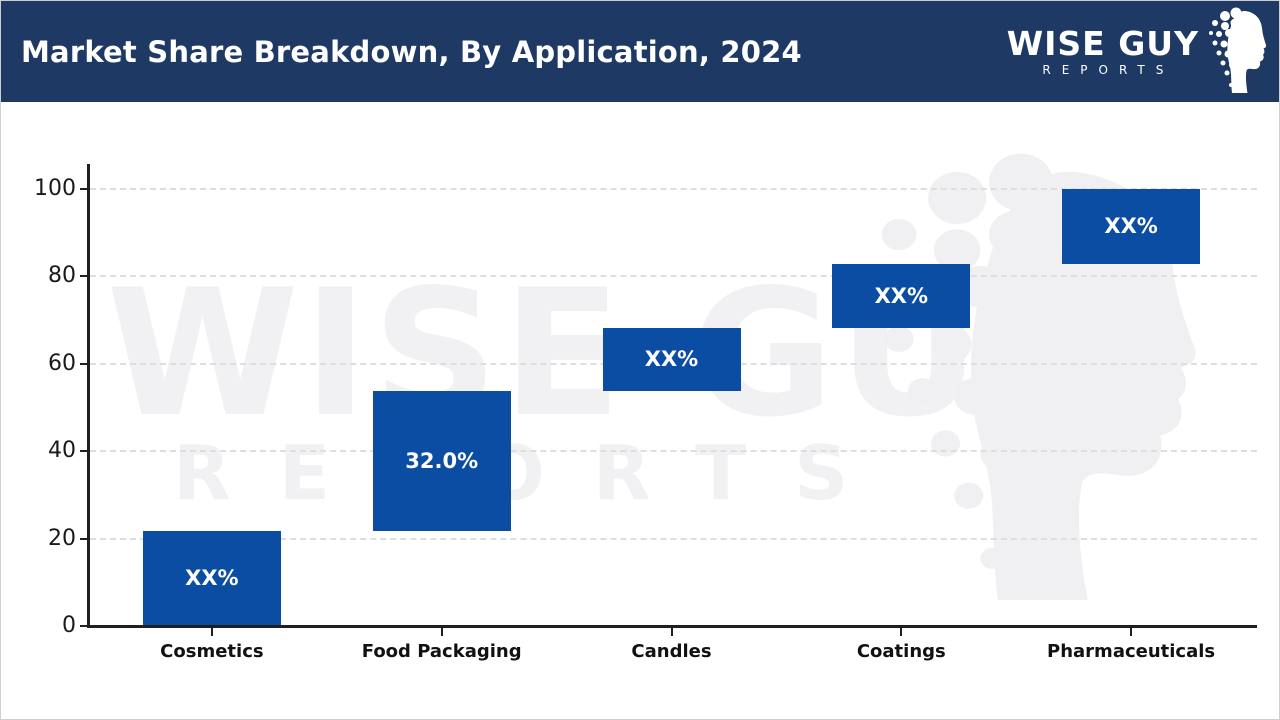 This screenshot has height=720, width=1280. I want to click on bar-label-cosmetics: XX%, so click(212, 578).